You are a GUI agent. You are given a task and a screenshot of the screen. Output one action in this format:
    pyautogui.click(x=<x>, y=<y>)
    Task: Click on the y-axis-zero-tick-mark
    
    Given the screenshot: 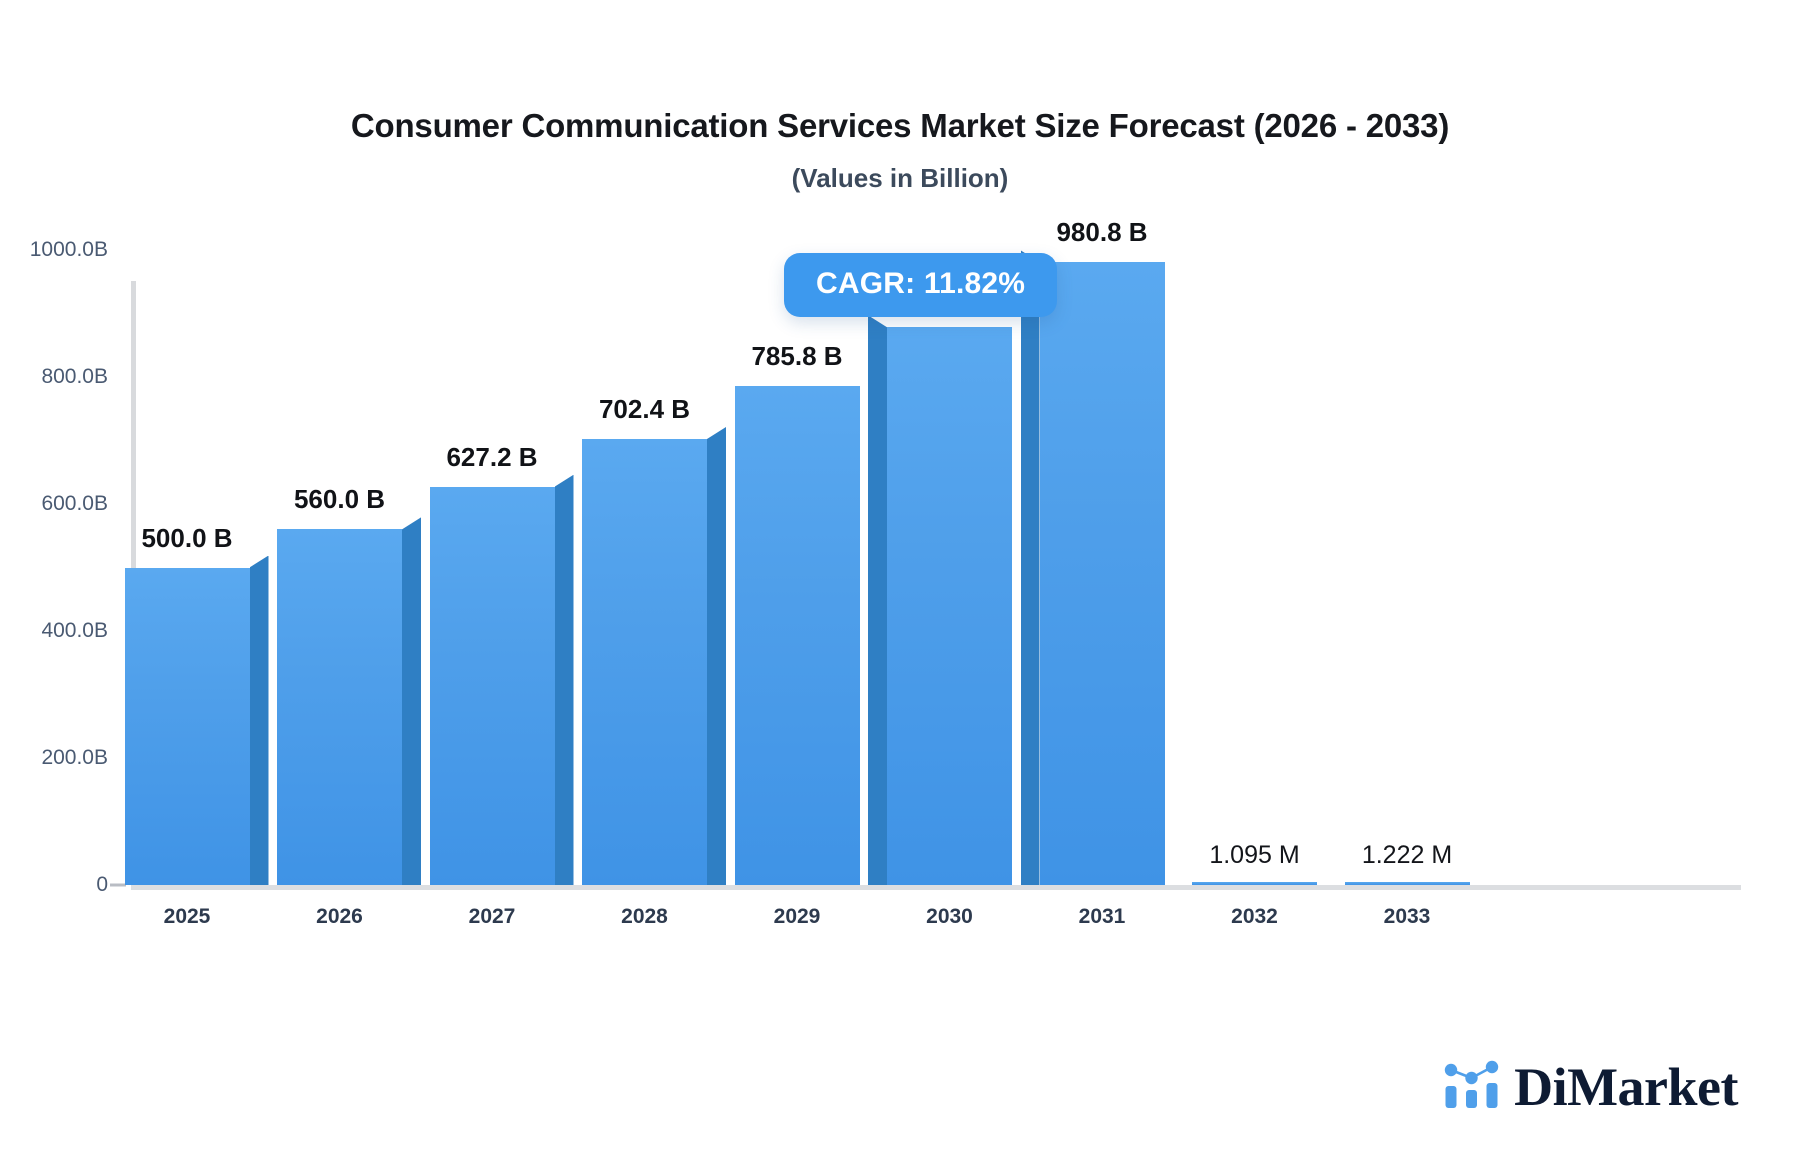 What is the action you would take?
    pyautogui.click(x=118, y=885)
    